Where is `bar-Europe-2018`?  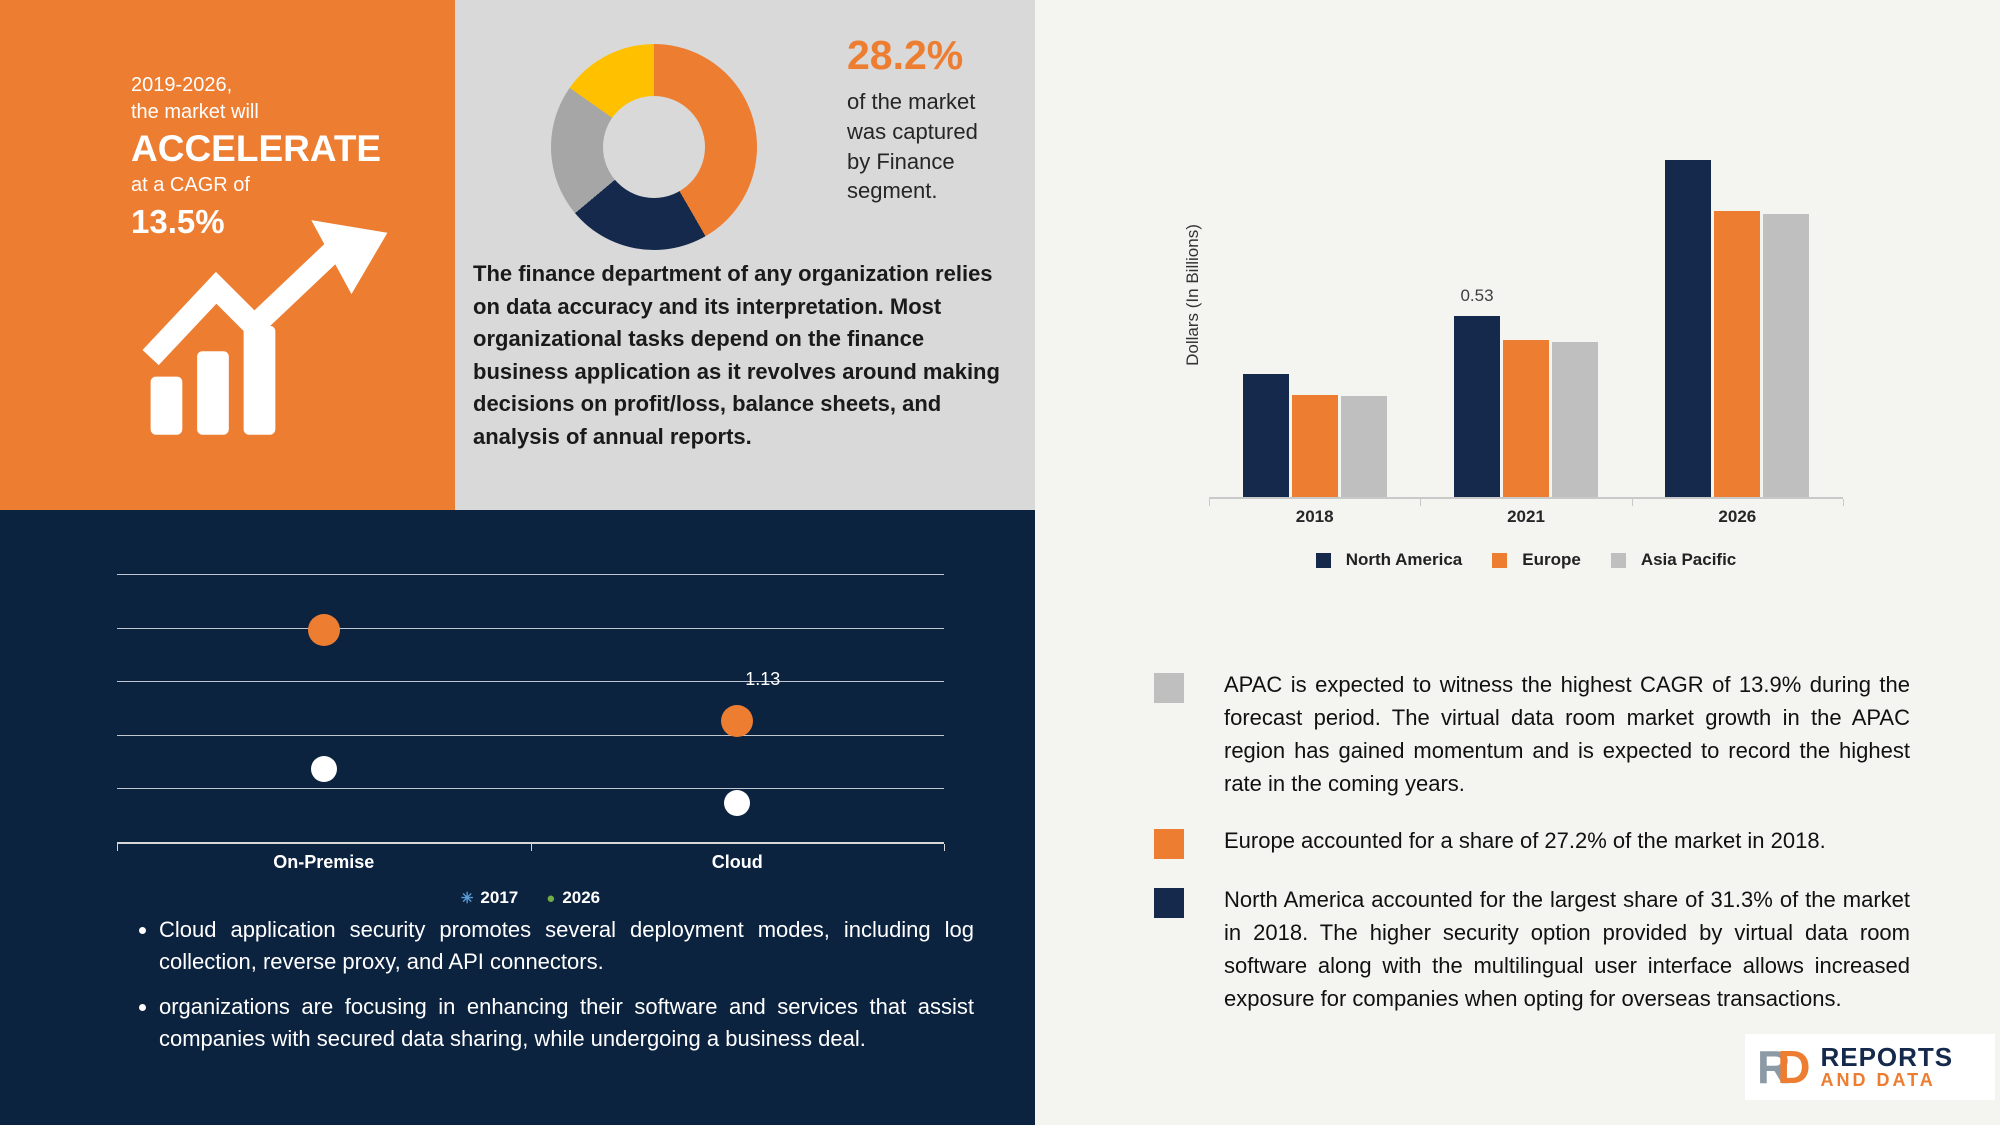
bar-Europe-2018 is located at coordinates (1314, 445).